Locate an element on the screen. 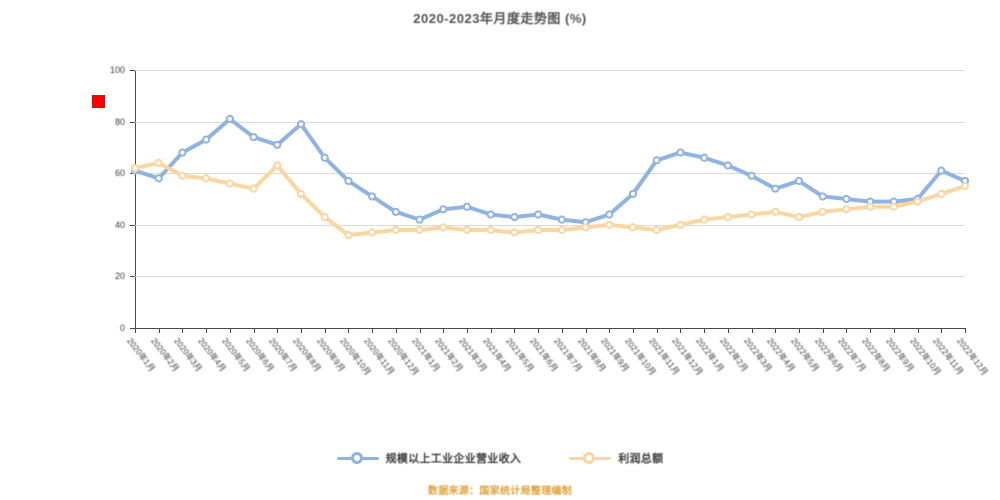  y-tick-label: 60 is located at coordinates (119, 173).